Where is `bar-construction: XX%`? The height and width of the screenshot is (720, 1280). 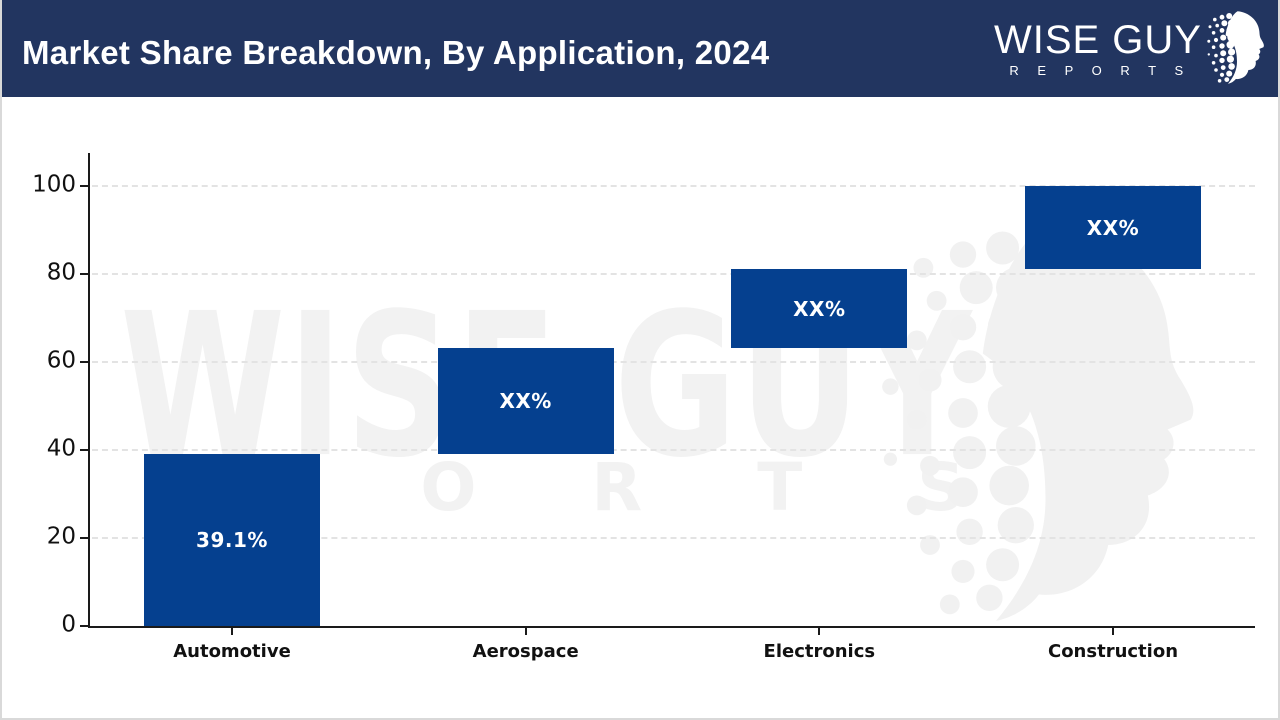
bar-construction: XX% is located at coordinates (1113, 228).